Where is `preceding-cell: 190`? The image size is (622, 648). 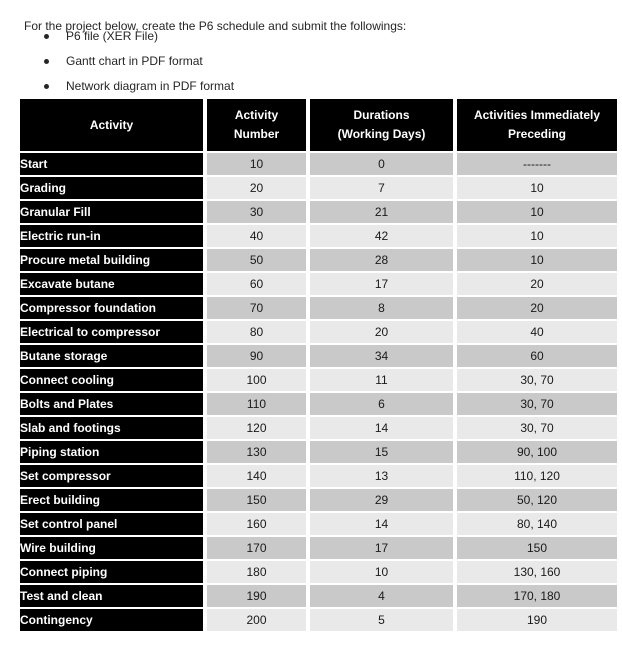 preceding-cell: 190 is located at coordinates (537, 621).